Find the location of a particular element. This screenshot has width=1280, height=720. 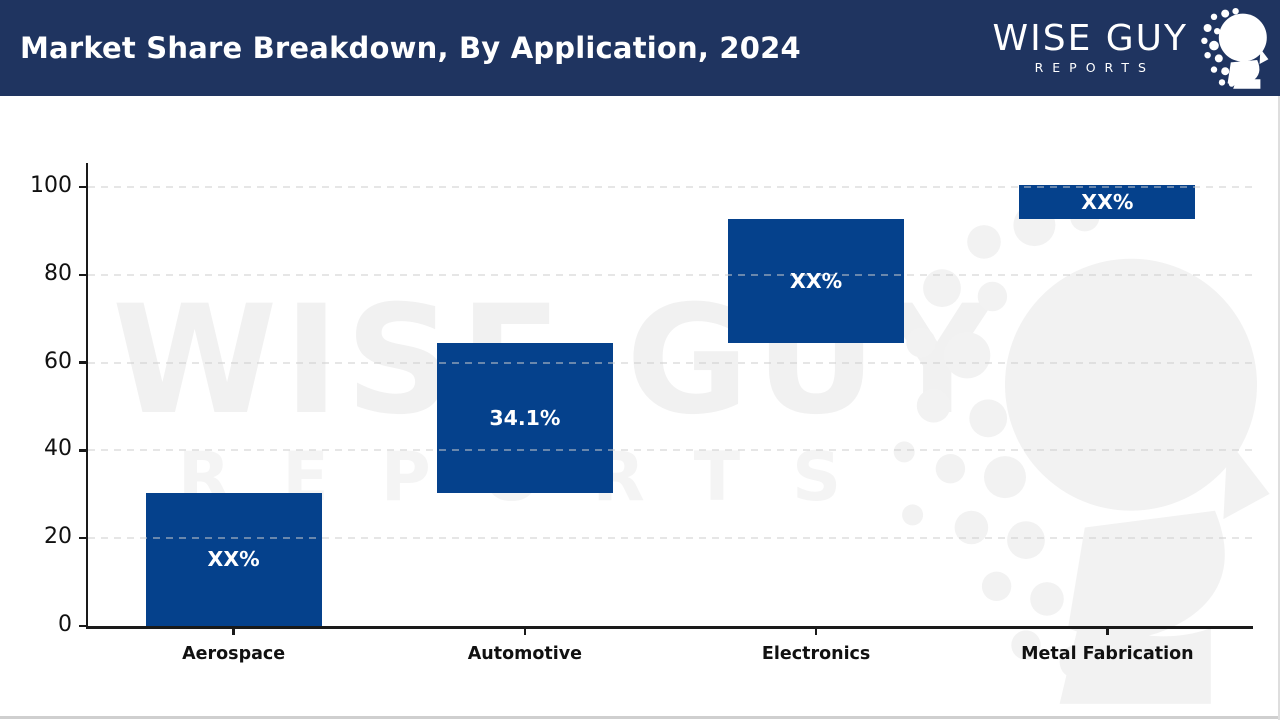

x-axis-label-electronics: Electronics is located at coordinates (816, 654).